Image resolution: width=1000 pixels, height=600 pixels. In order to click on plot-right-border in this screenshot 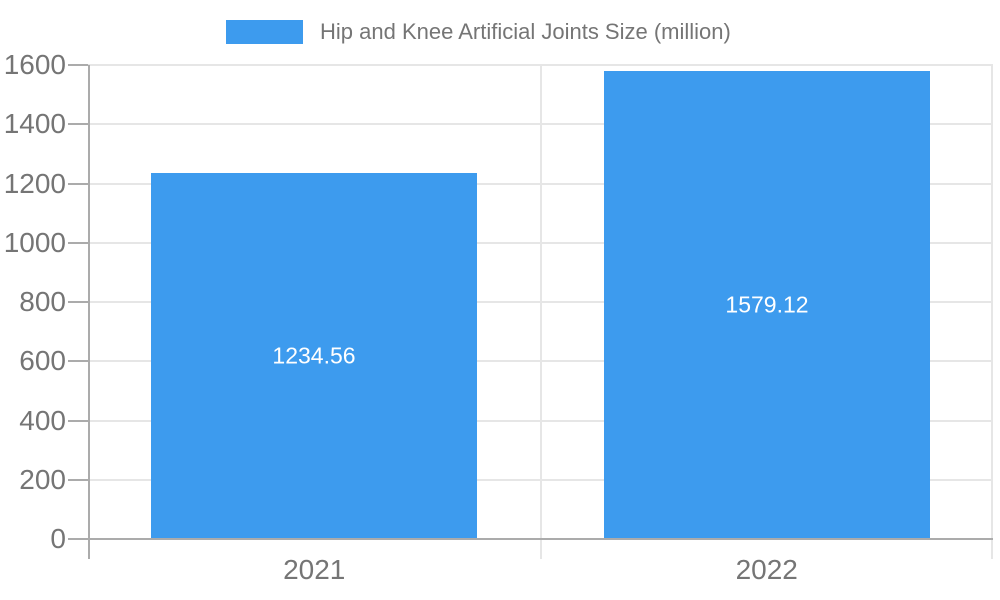, I will do `click(992, 312)`.